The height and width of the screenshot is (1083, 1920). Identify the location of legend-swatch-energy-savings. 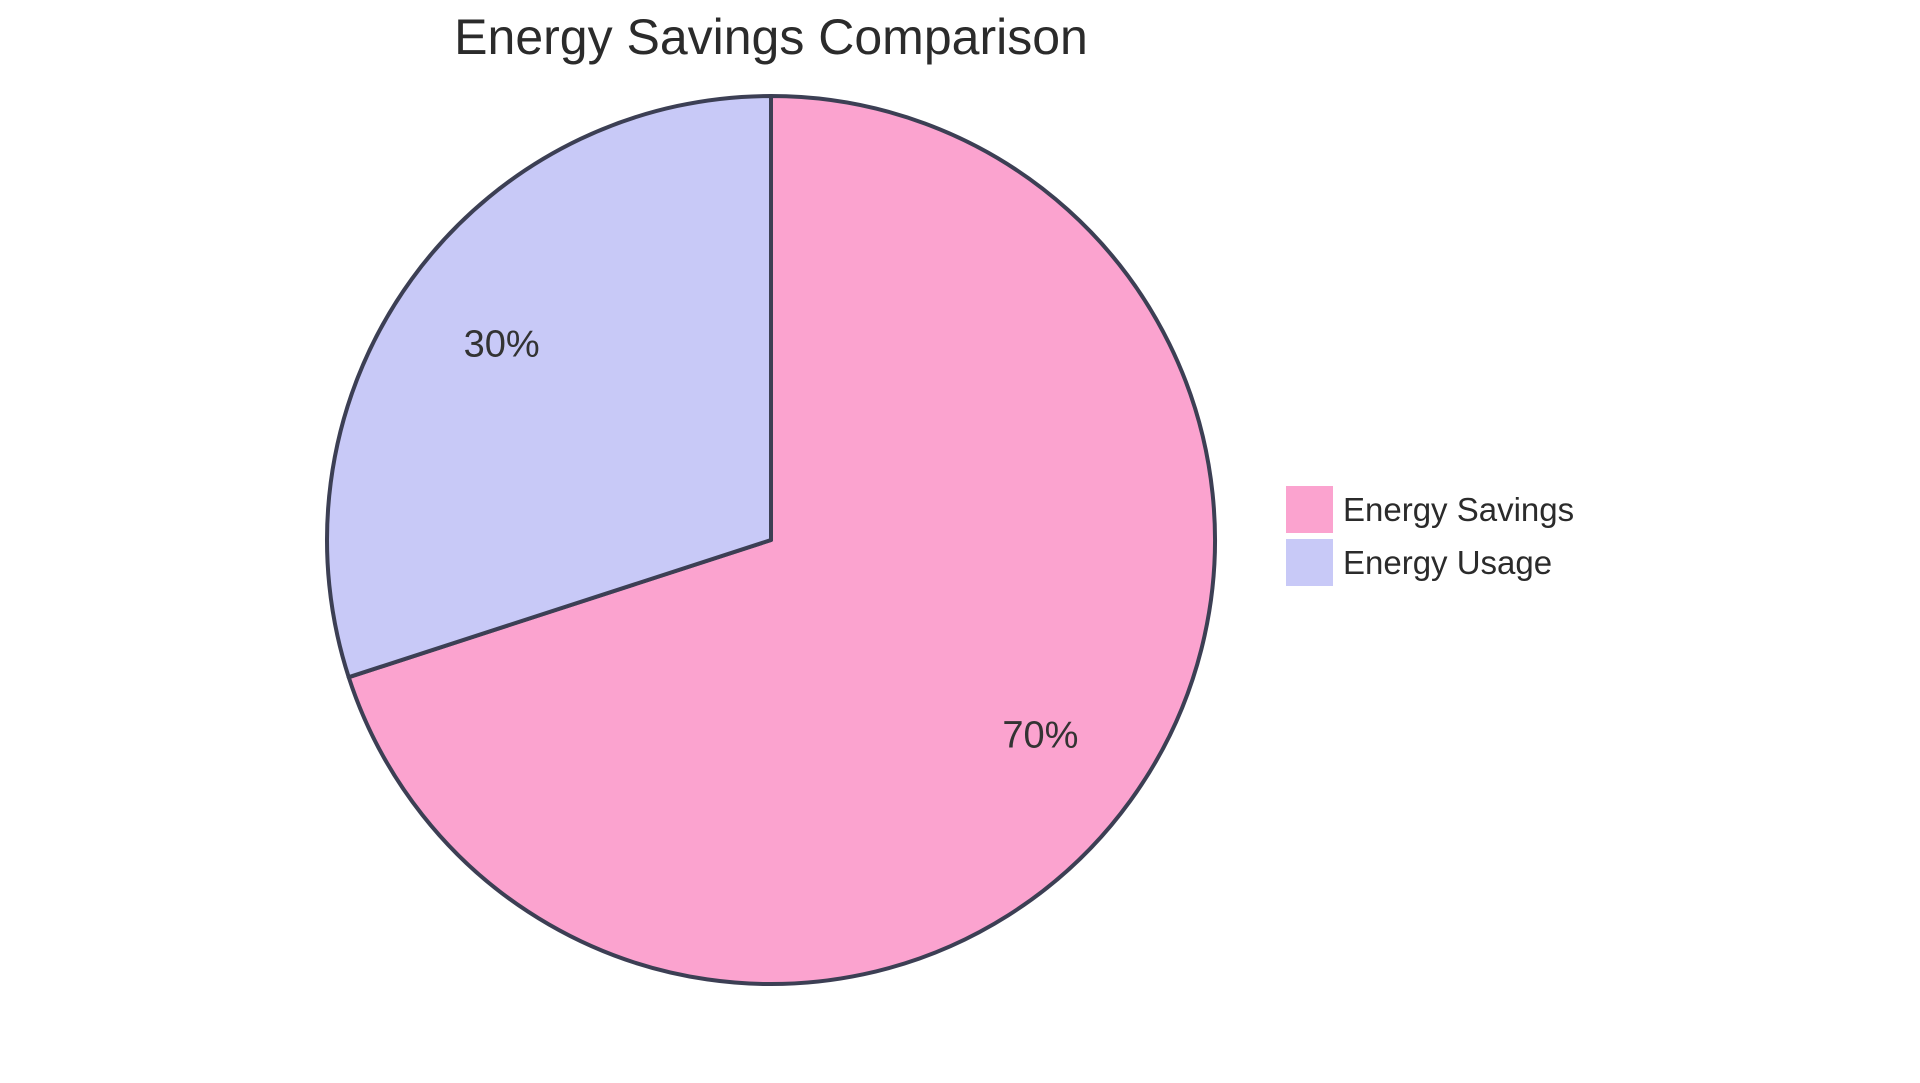
(1309, 509).